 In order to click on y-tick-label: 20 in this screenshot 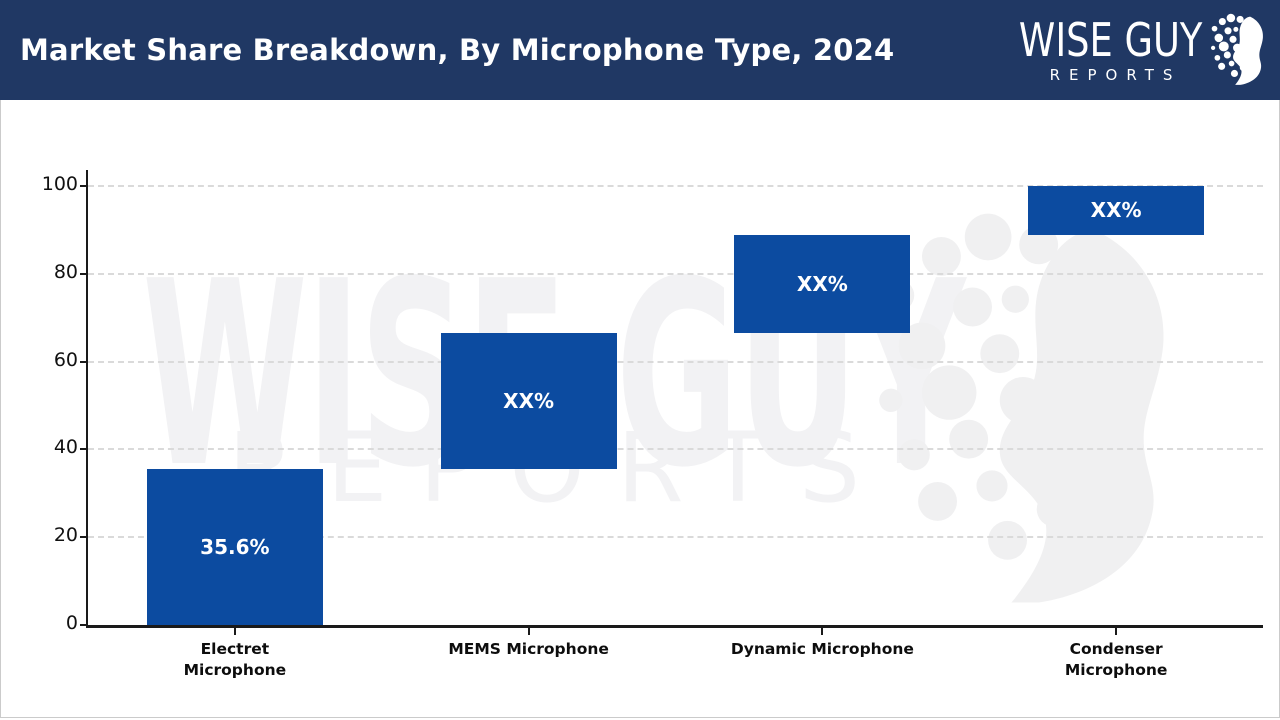, I will do `click(65, 535)`.